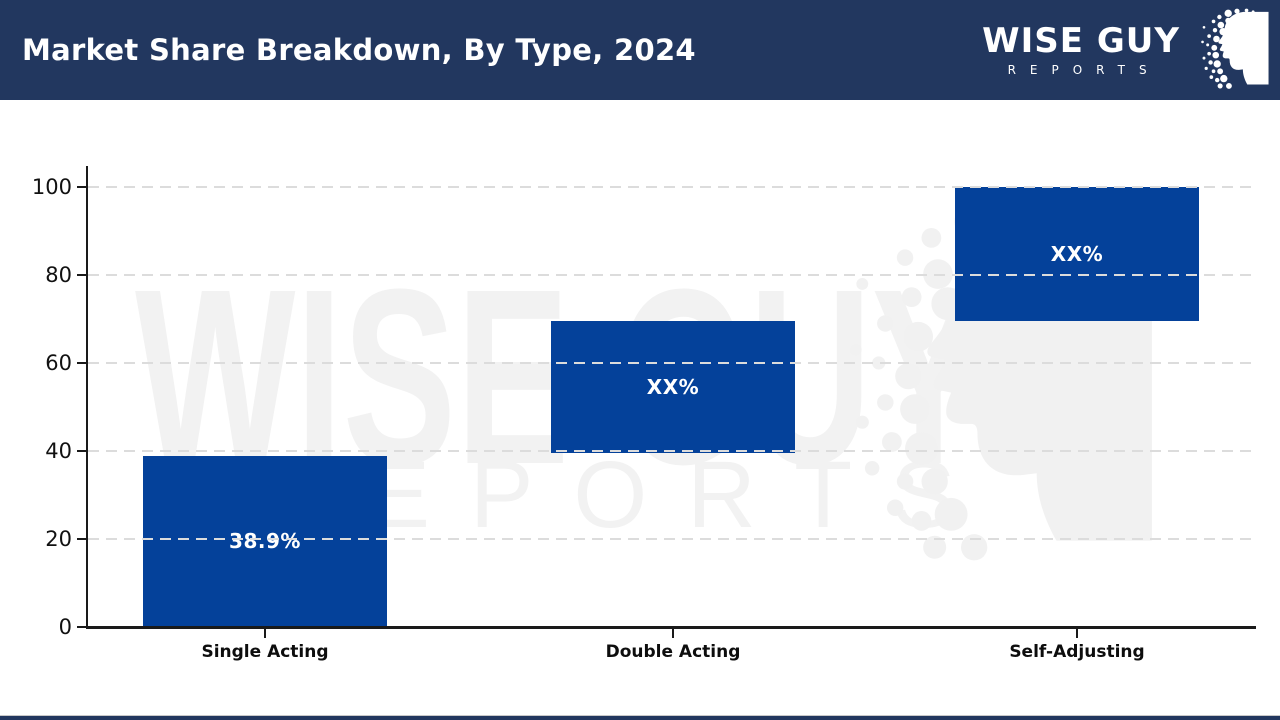 The height and width of the screenshot is (720, 1280). What do you see at coordinates (1077, 633) in the screenshot?
I see `x-tick-self-adjusting` at bounding box center [1077, 633].